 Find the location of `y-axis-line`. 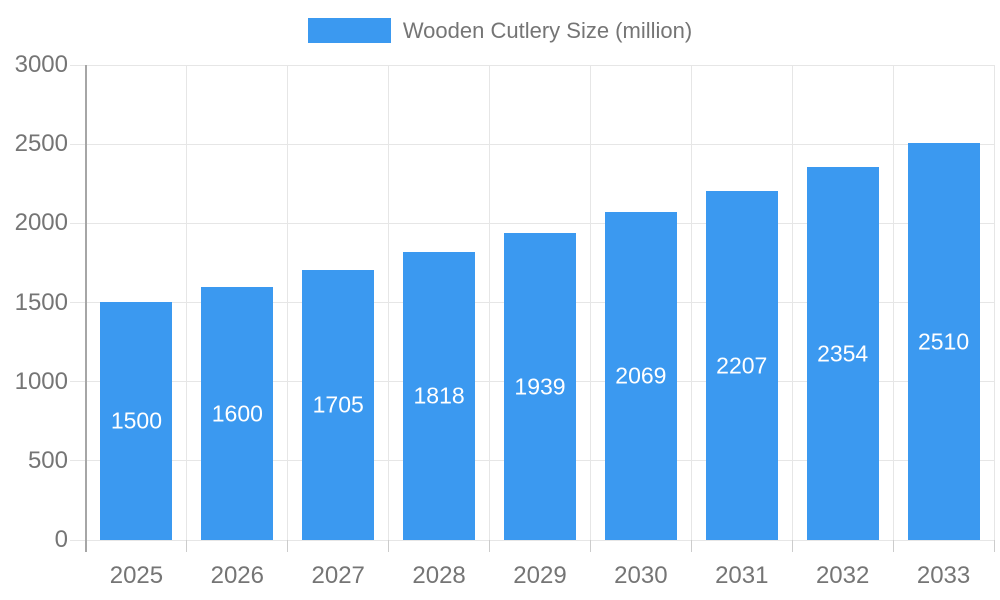

y-axis-line is located at coordinates (86, 308).